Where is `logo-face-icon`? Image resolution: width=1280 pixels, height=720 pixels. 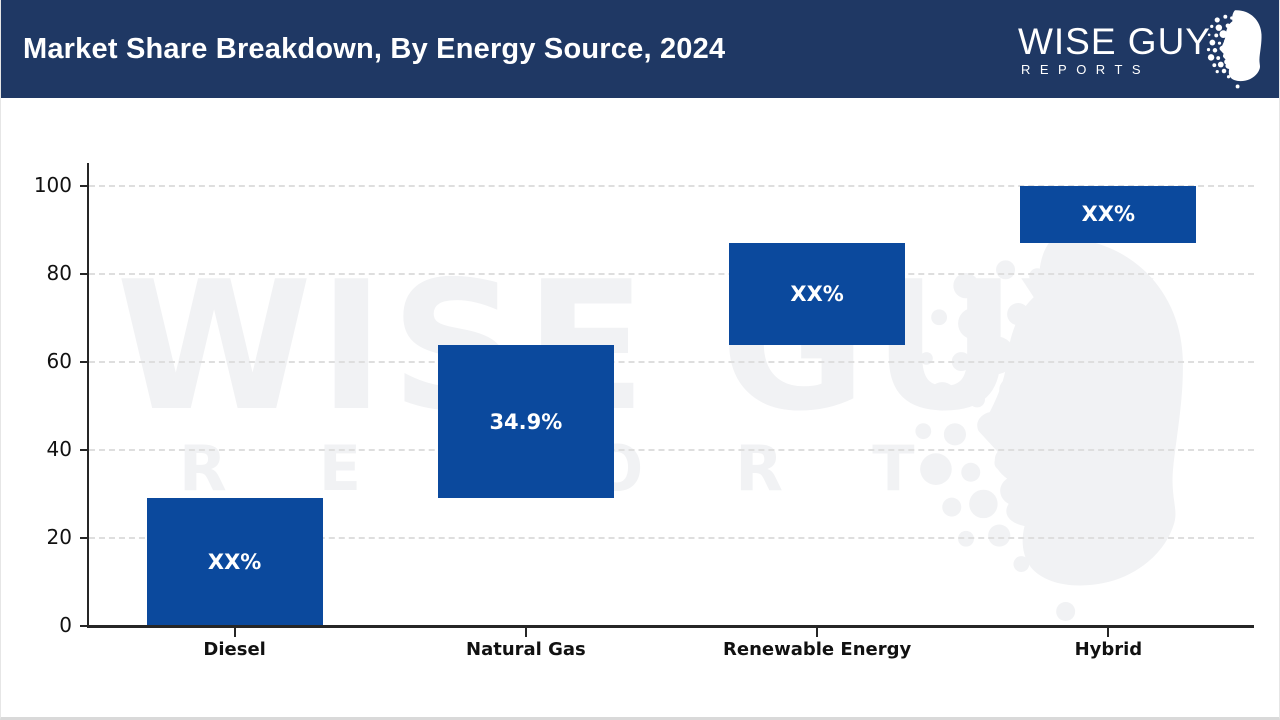 logo-face-icon is located at coordinates (1235, 49).